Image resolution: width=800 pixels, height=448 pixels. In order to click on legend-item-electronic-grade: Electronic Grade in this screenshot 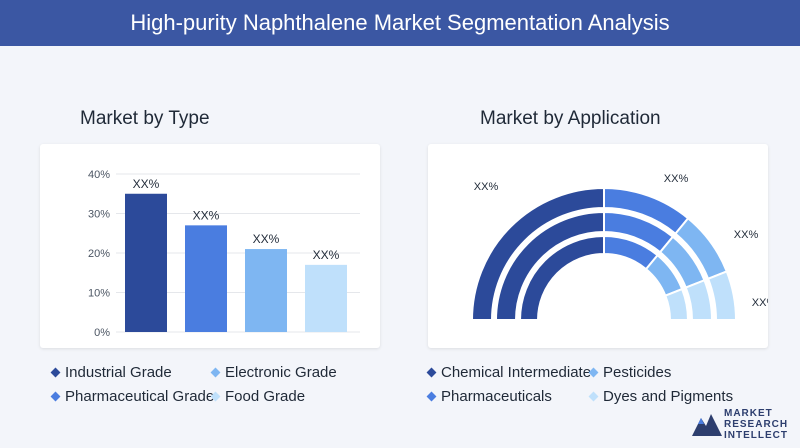, I will do `click(273, 372)`.